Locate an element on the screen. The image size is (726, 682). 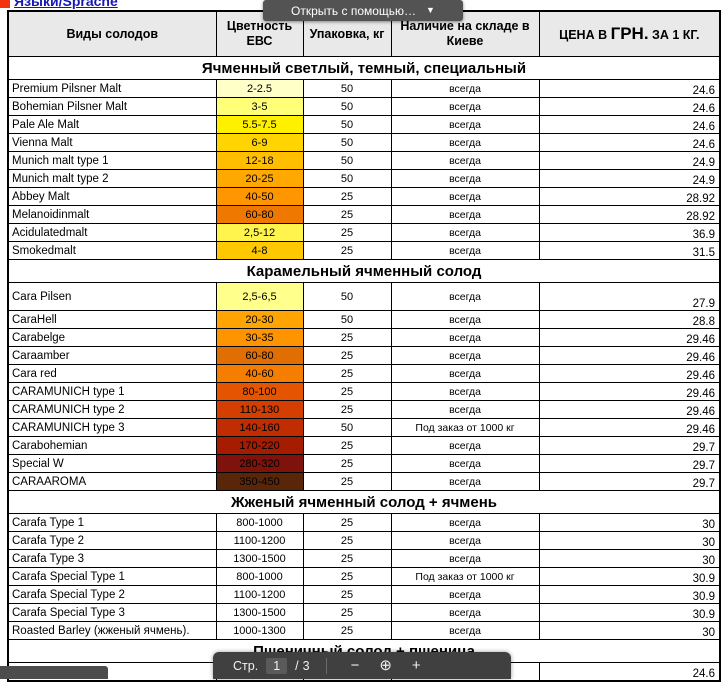
language-link: Языки/Sprache is located at coordinates (66, 4).